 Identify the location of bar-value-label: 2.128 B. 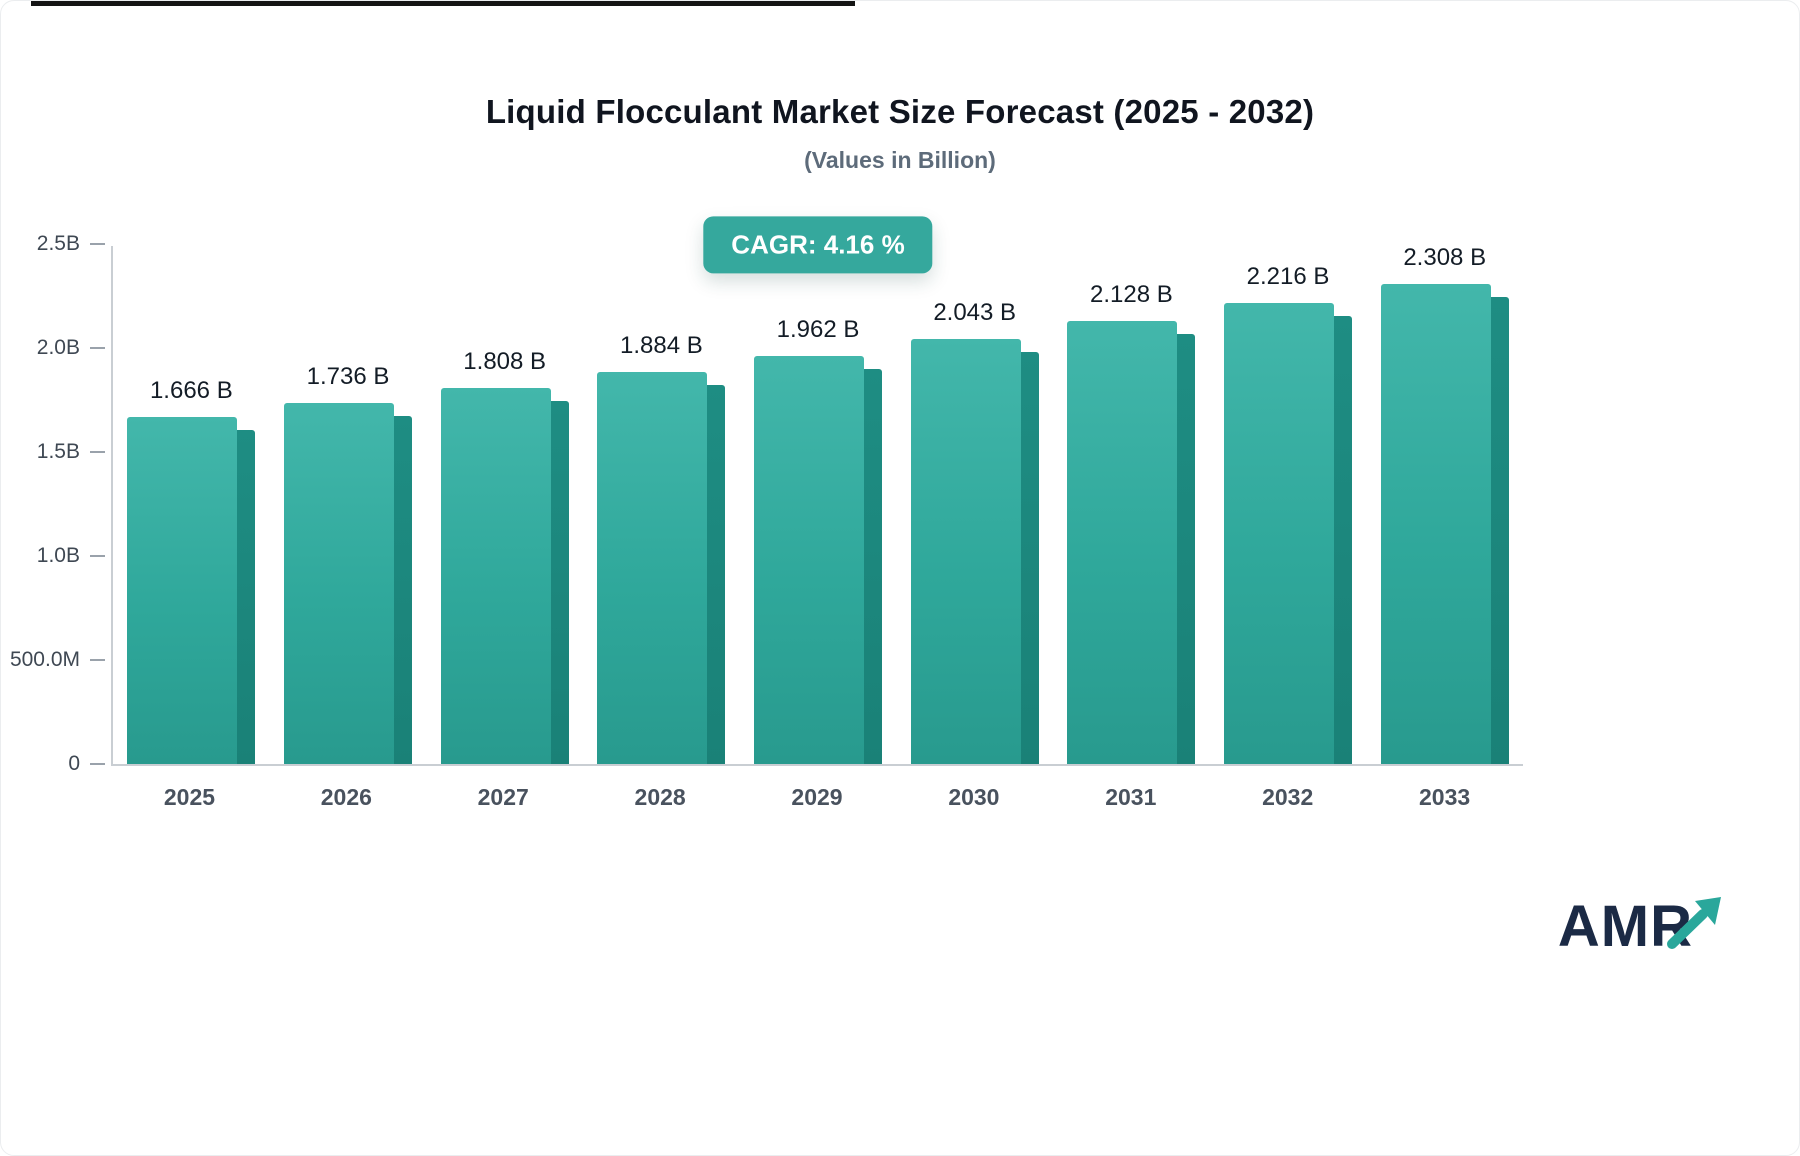
(1131, 295).